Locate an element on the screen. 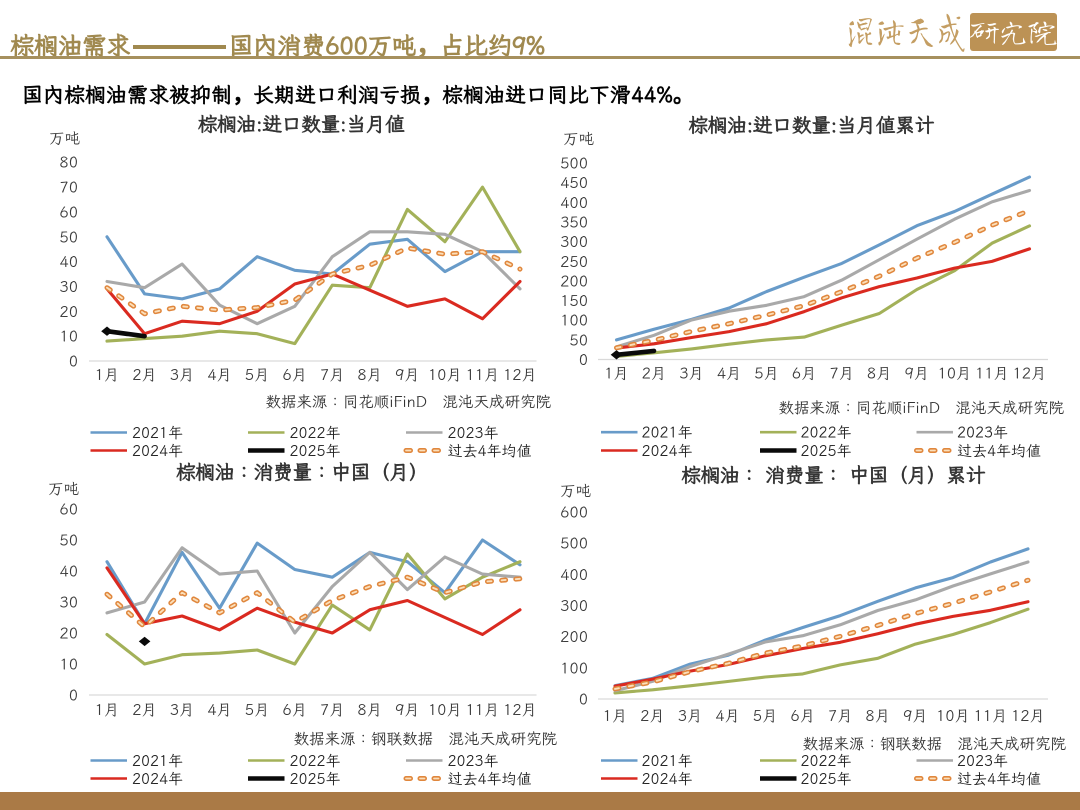 The width and height of the screenshot is (1080, 810). svg-text: 600 is located at coordinates (574, 513).